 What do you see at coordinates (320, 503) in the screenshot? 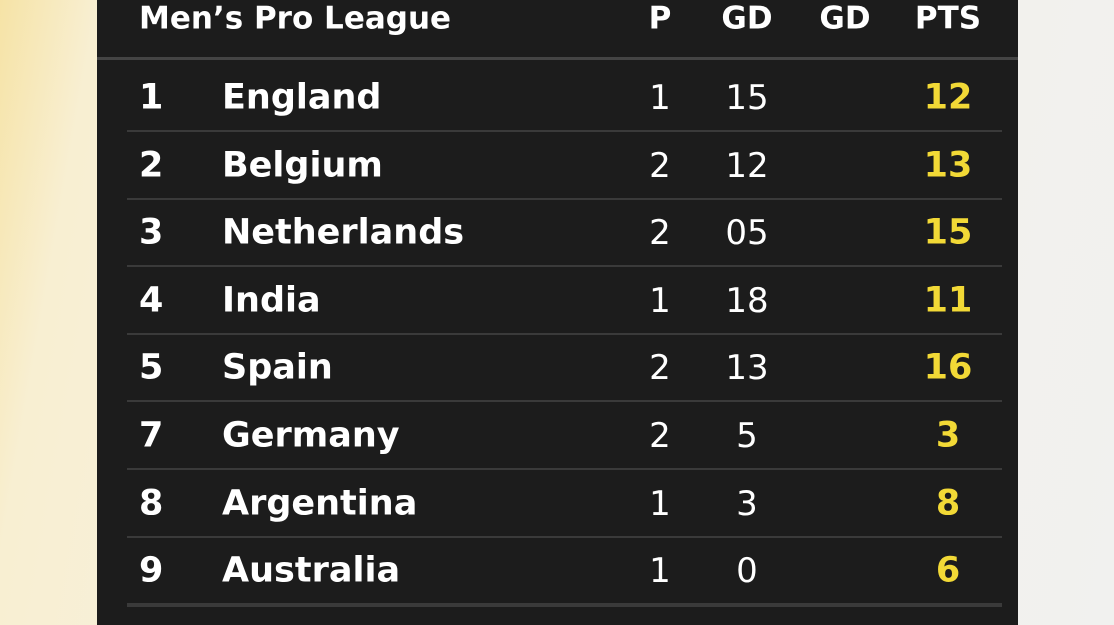
I see `team-name: Argentina` at bounding box center [320, 503].